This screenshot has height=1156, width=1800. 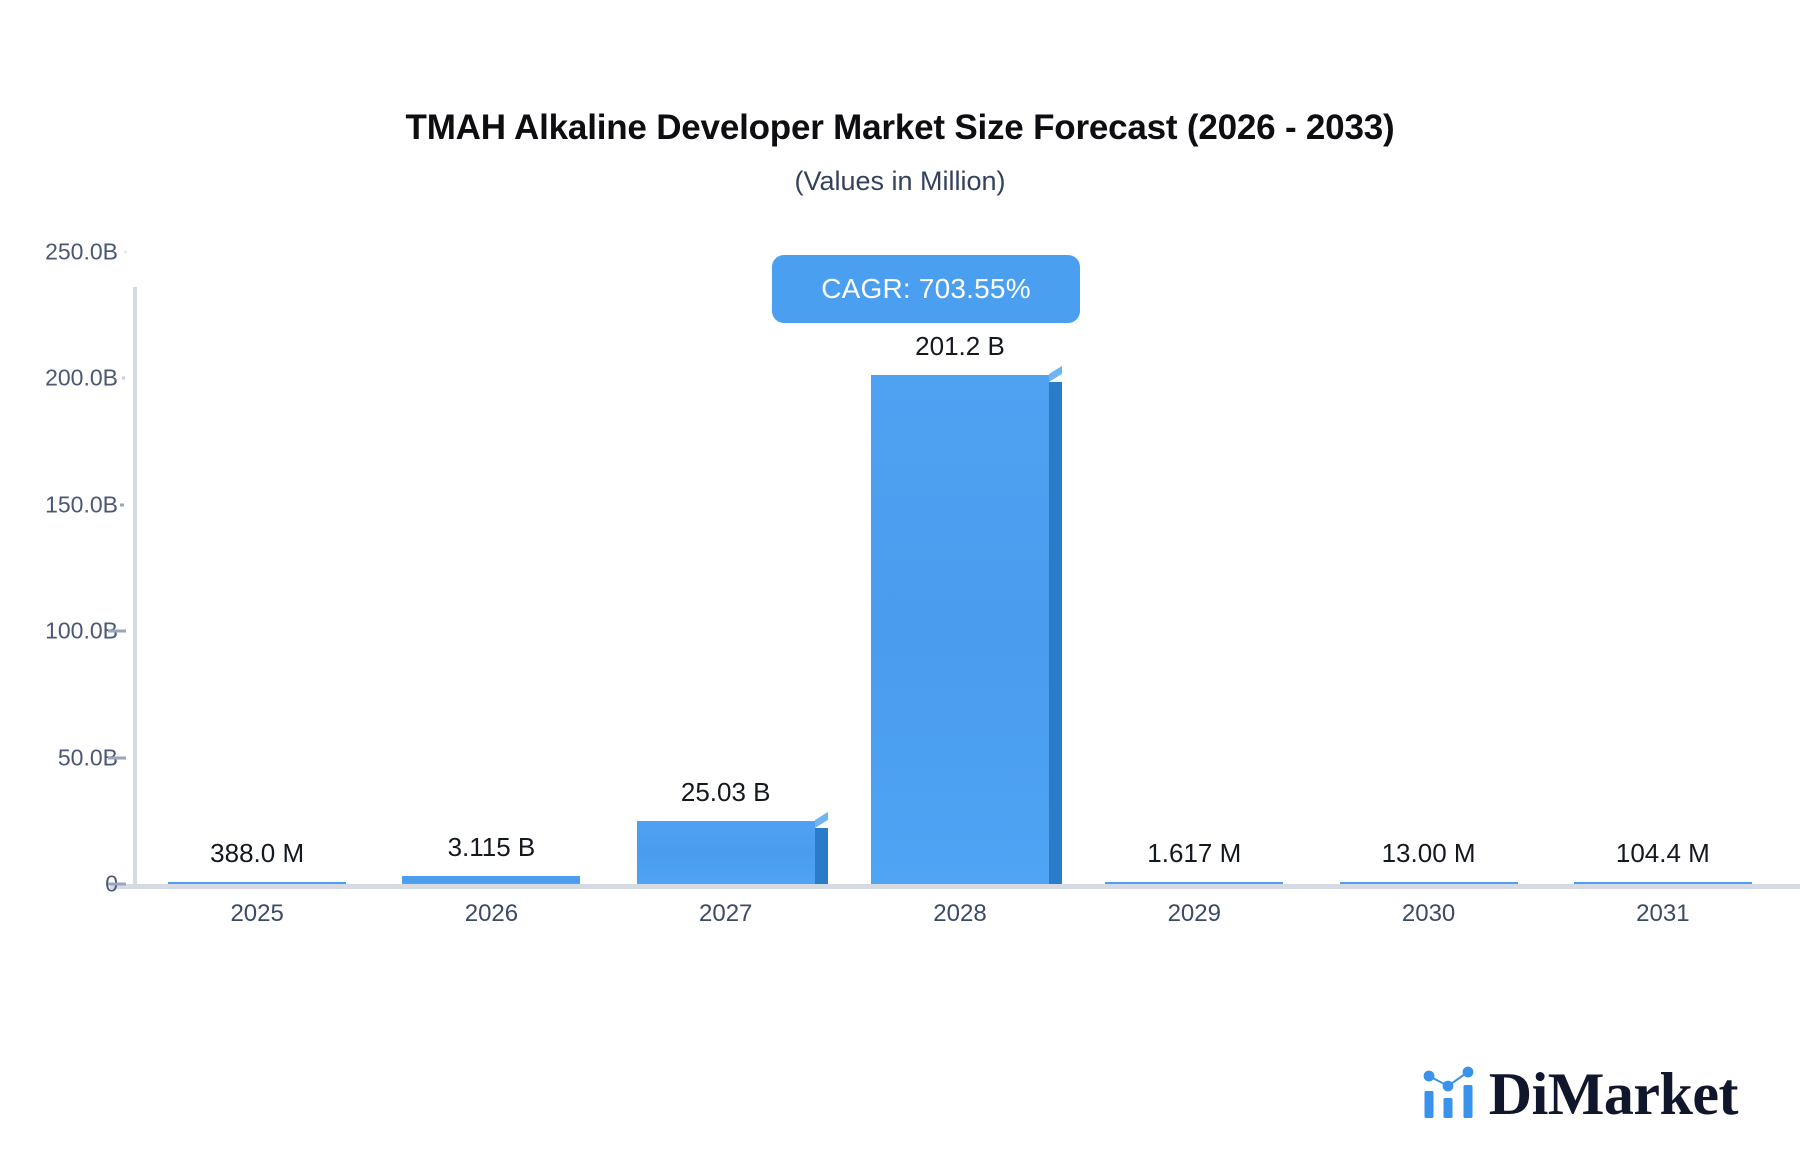 What do you see at coordinates (81, 504) in the screenshot?
I see `y-axis-tick-label: 150.0B` at bounding box center [81, 504].